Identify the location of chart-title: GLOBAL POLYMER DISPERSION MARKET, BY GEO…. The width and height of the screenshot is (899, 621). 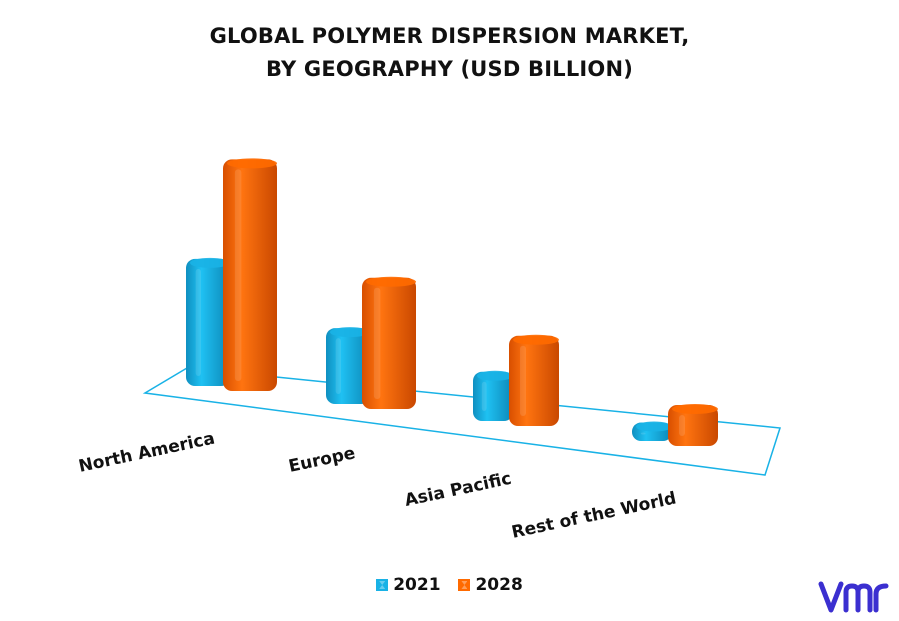
(449, 53).